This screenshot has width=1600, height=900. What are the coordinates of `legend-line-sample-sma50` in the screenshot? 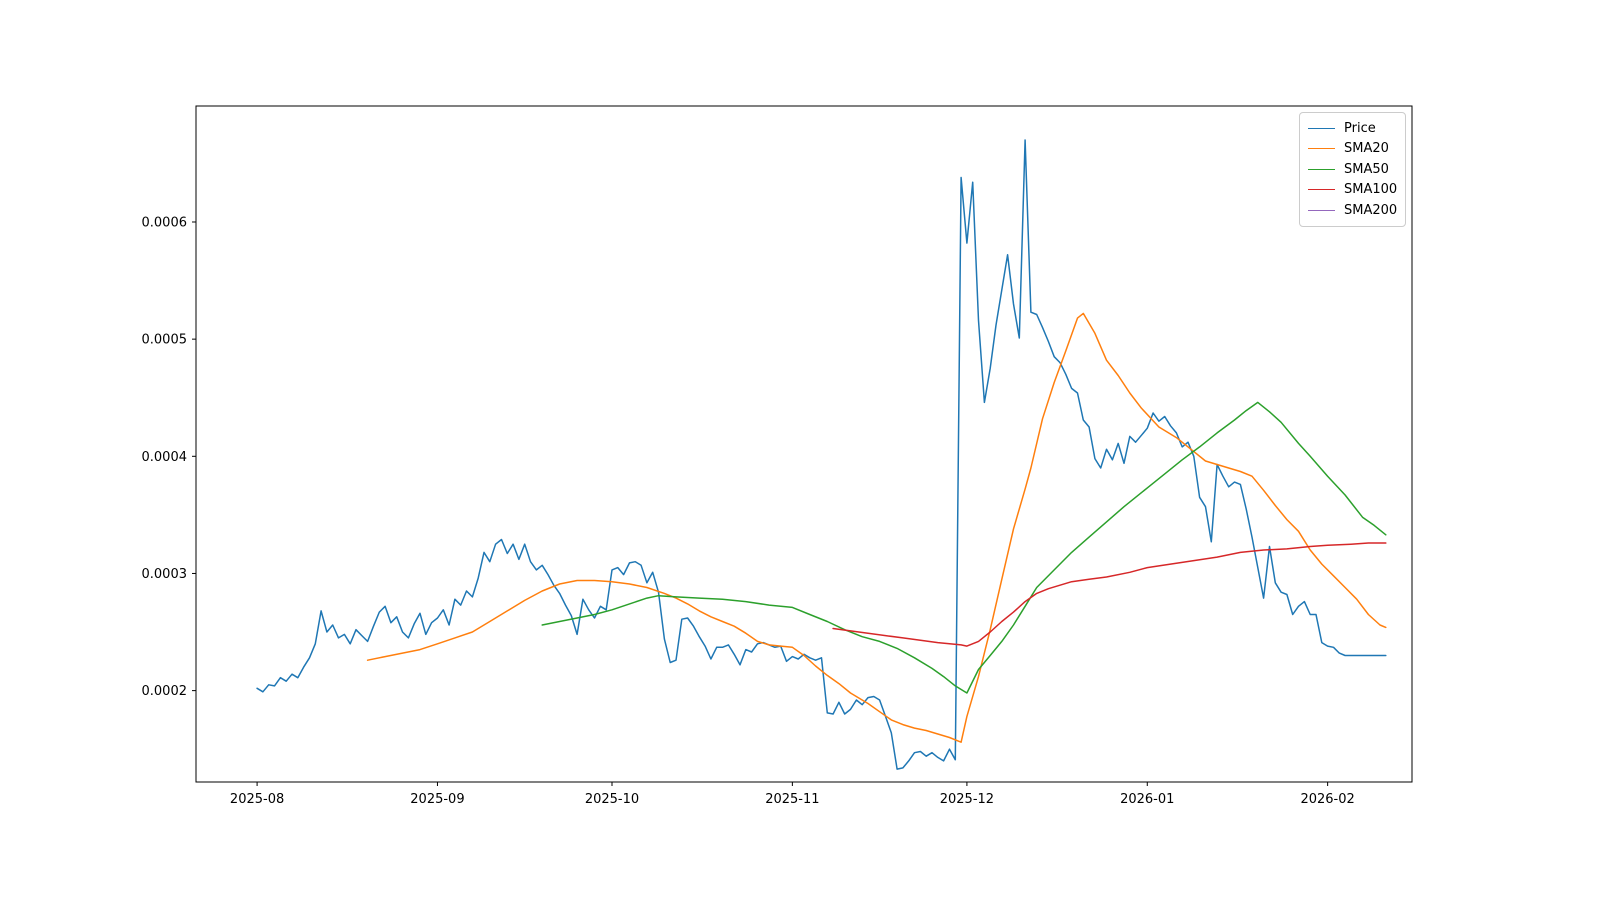 It's located at (1321, 169).